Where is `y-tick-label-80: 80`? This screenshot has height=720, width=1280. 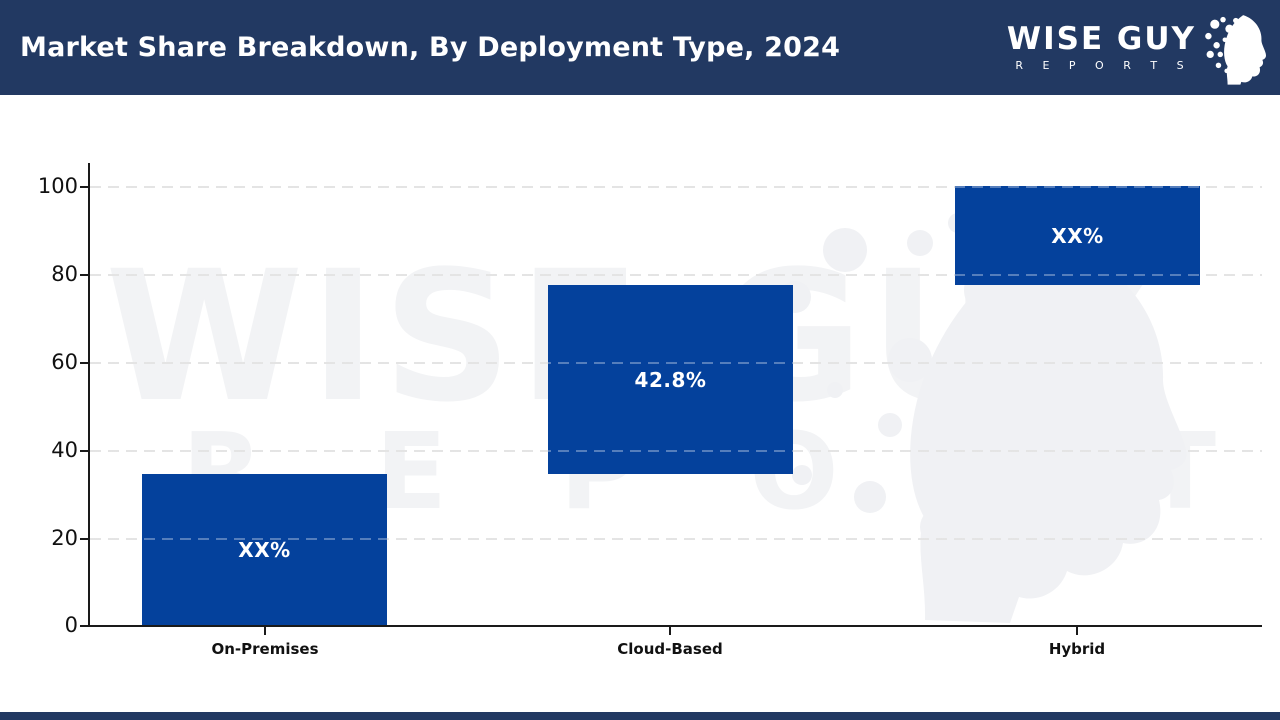 y-tick-label-80: 80 is located at coordinates (64, 274).